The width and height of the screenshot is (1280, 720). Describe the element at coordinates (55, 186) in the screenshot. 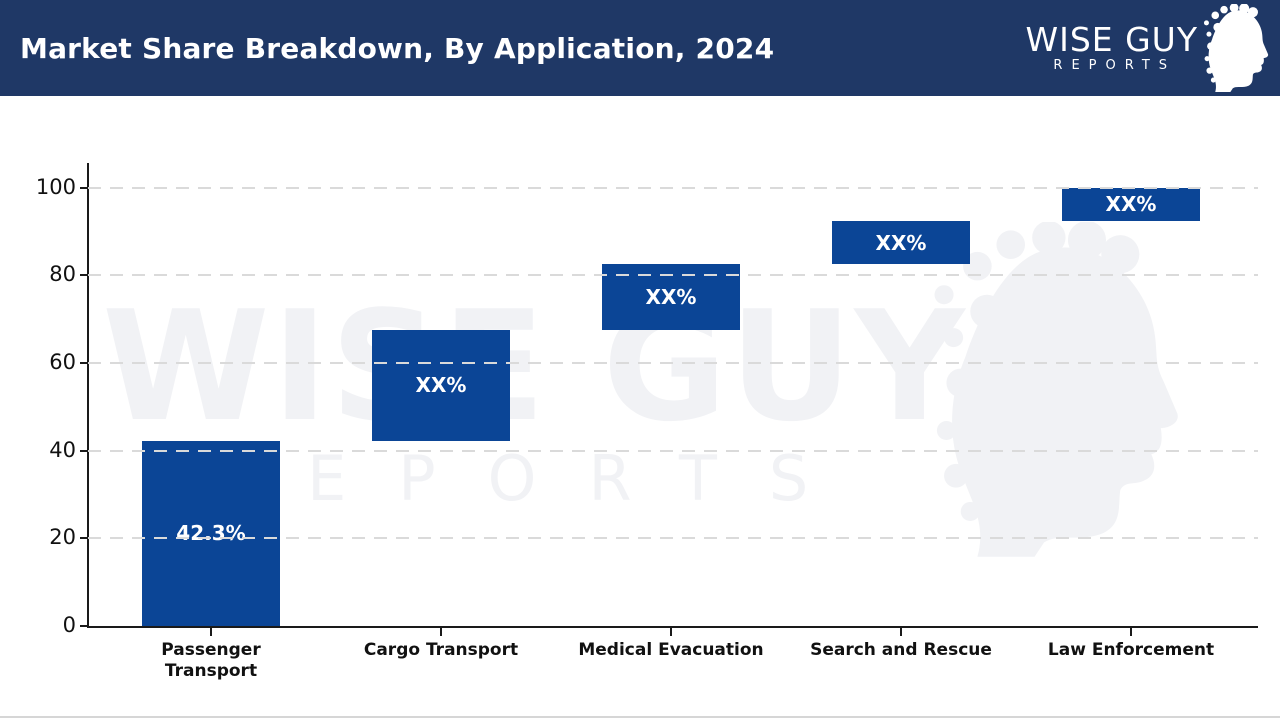

I see `y-tick-label: 100` at that location.